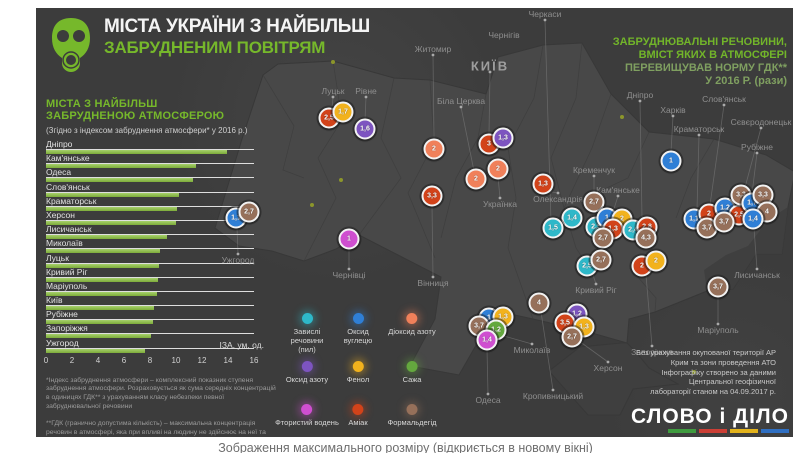 The height and width of the screenshot is (453, 811). I want to click on city-label: Миколаїв, so click(532, 350).